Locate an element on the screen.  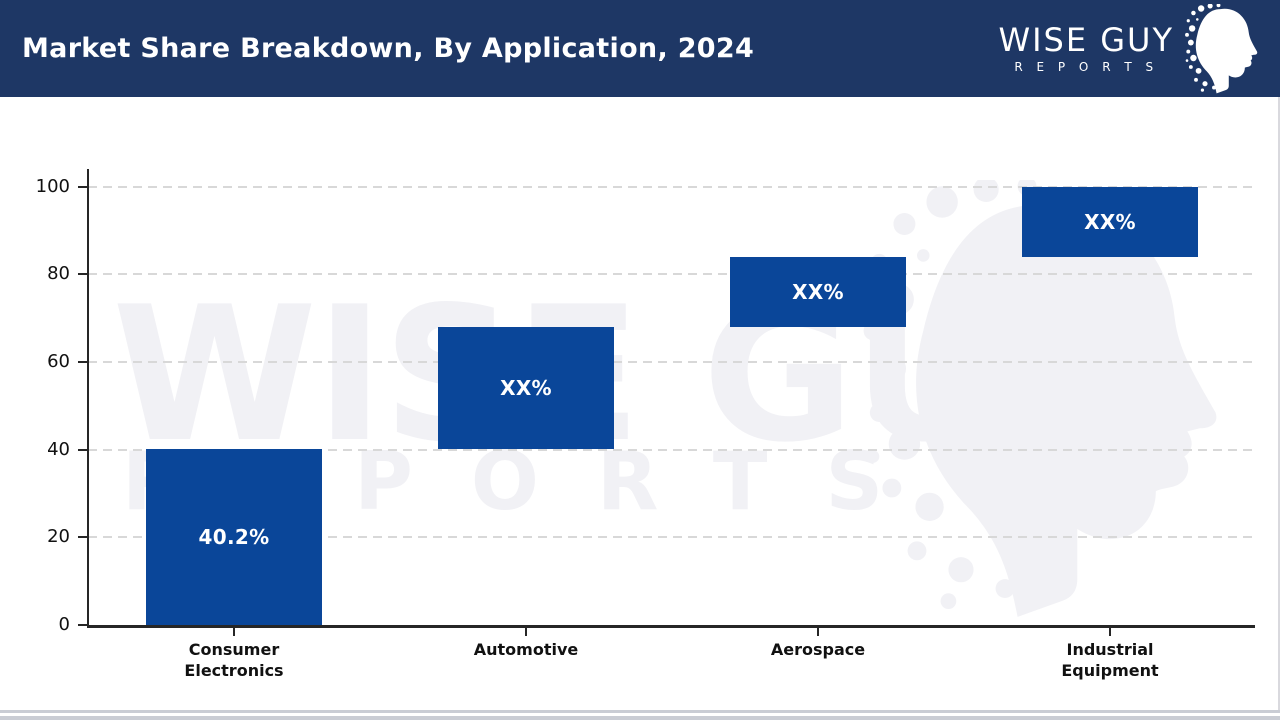
y-tick-label-60: 60 is located at coordinates (58, 361).